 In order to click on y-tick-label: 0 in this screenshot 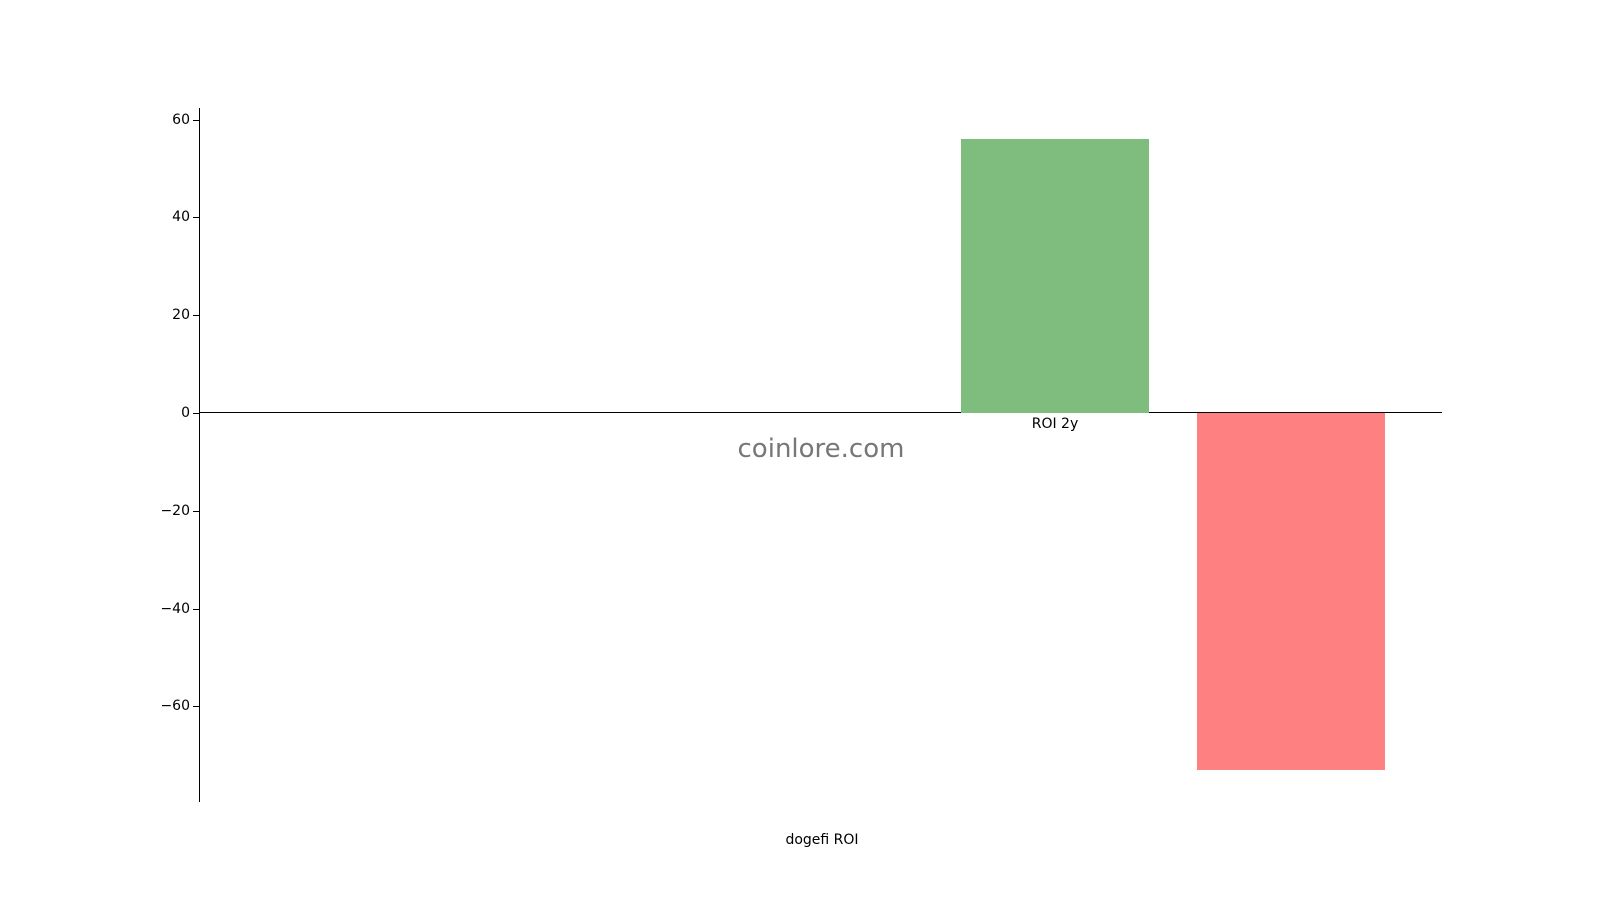, I will do `click(185, 413)`.